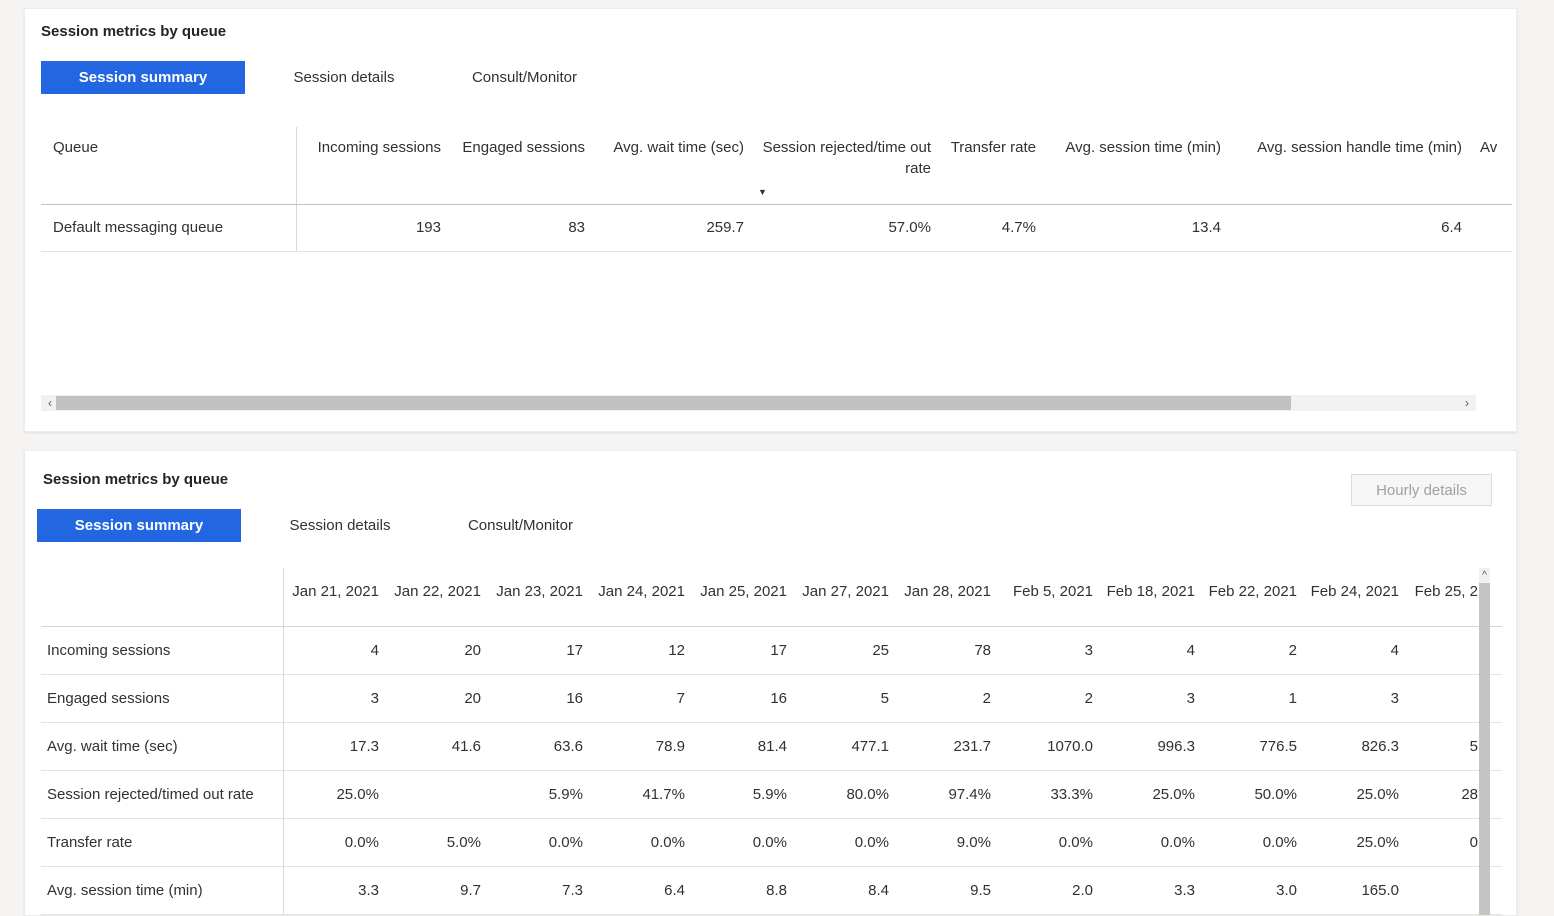 The width and height of the screenshot is (1554, 916). Describe the element at coordinates (1377, 794) in the screenshot. I see `value-cell: 25.0%` at that location.